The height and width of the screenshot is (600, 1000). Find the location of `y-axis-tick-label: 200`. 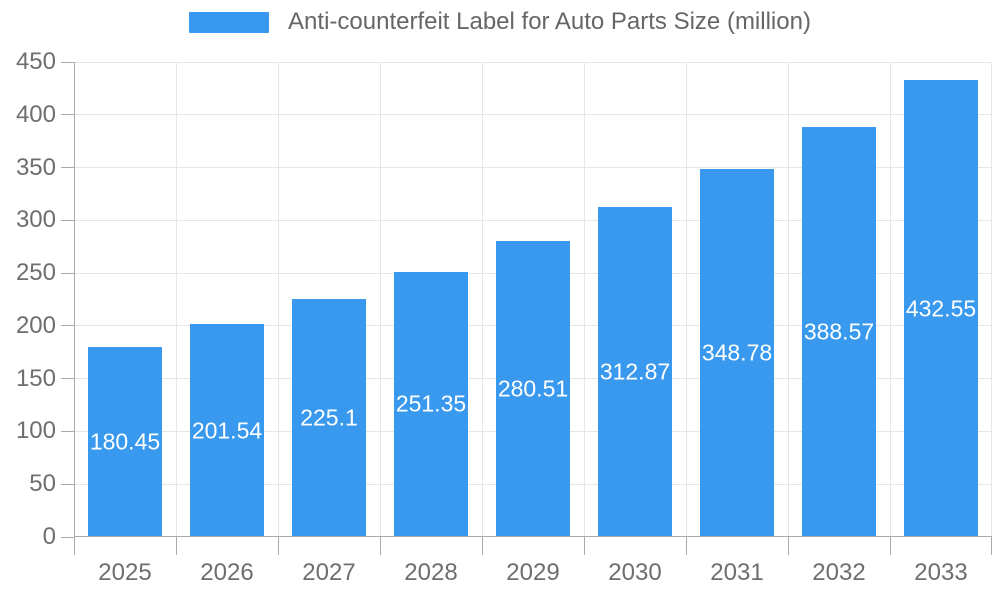

y-axis-tick-label: 200 is located at coordinates (35, 325).